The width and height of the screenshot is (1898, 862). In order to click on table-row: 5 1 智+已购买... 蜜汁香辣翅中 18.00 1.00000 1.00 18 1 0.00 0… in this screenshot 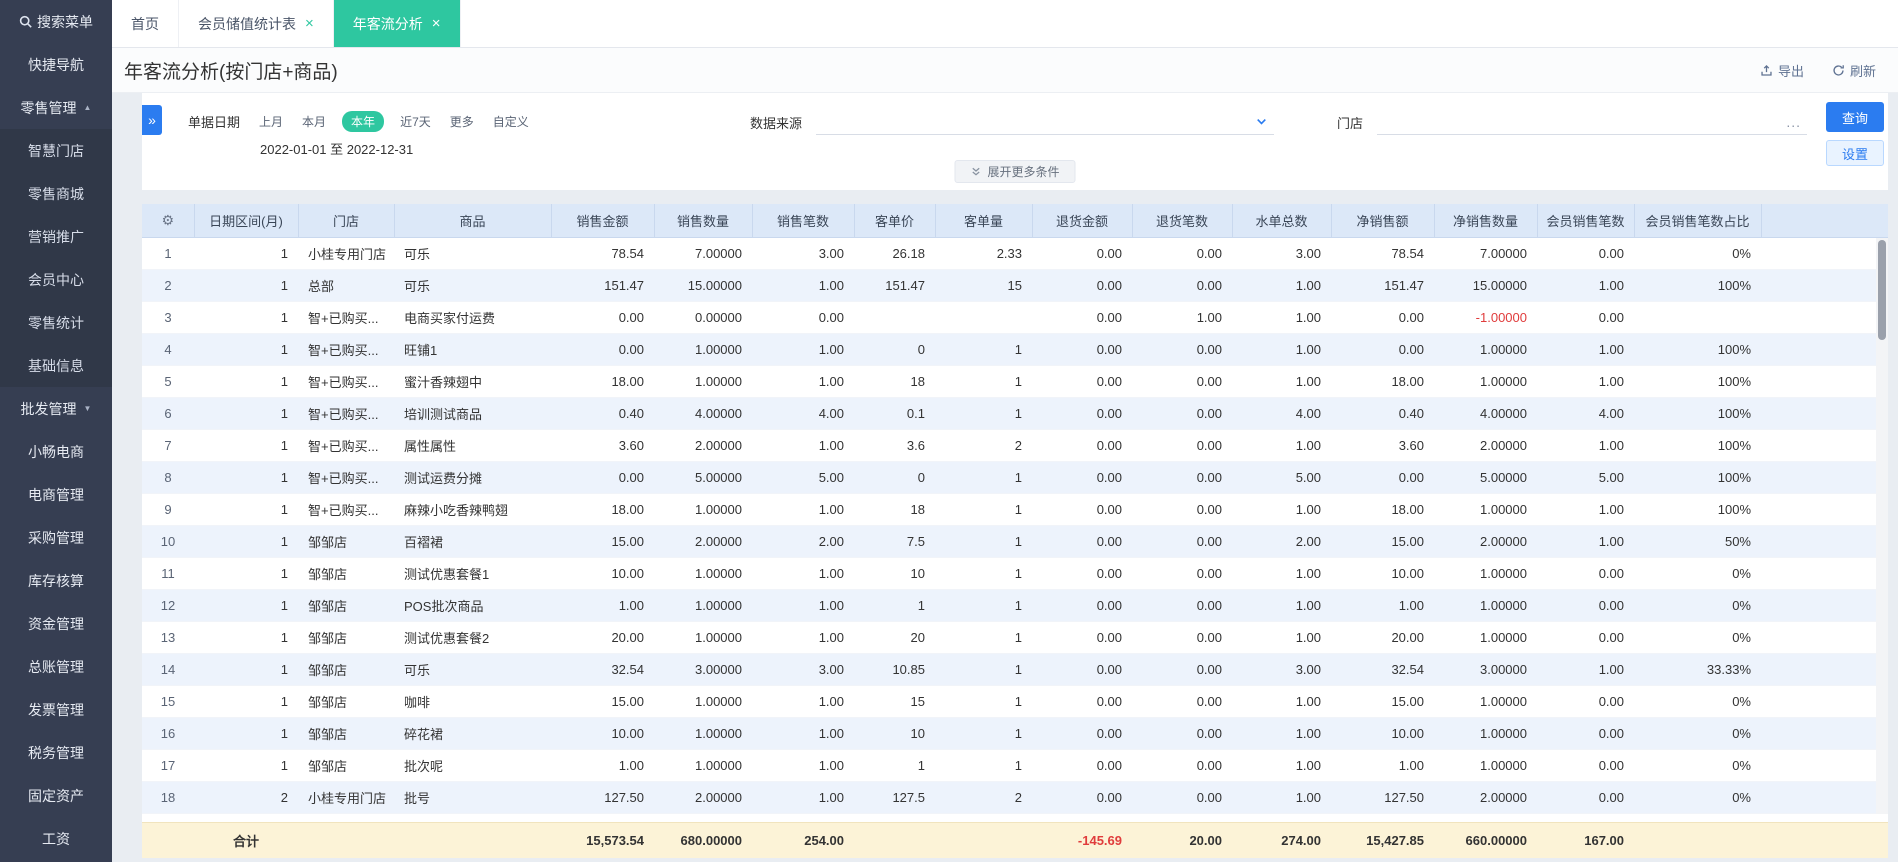, I will do `click(1015, 381)`.